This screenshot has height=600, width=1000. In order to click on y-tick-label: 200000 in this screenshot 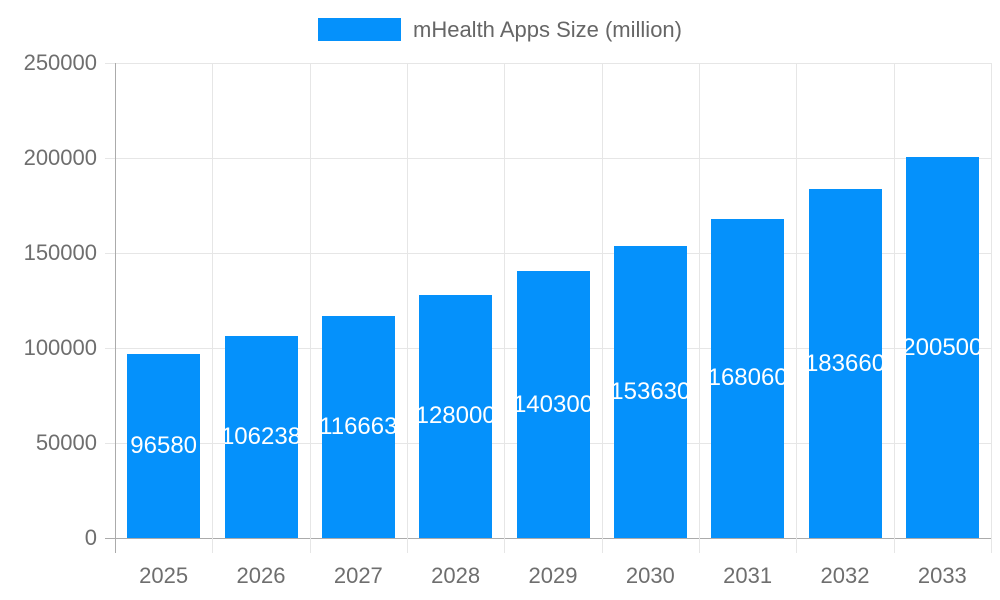, I will do `click(60, 157)`.